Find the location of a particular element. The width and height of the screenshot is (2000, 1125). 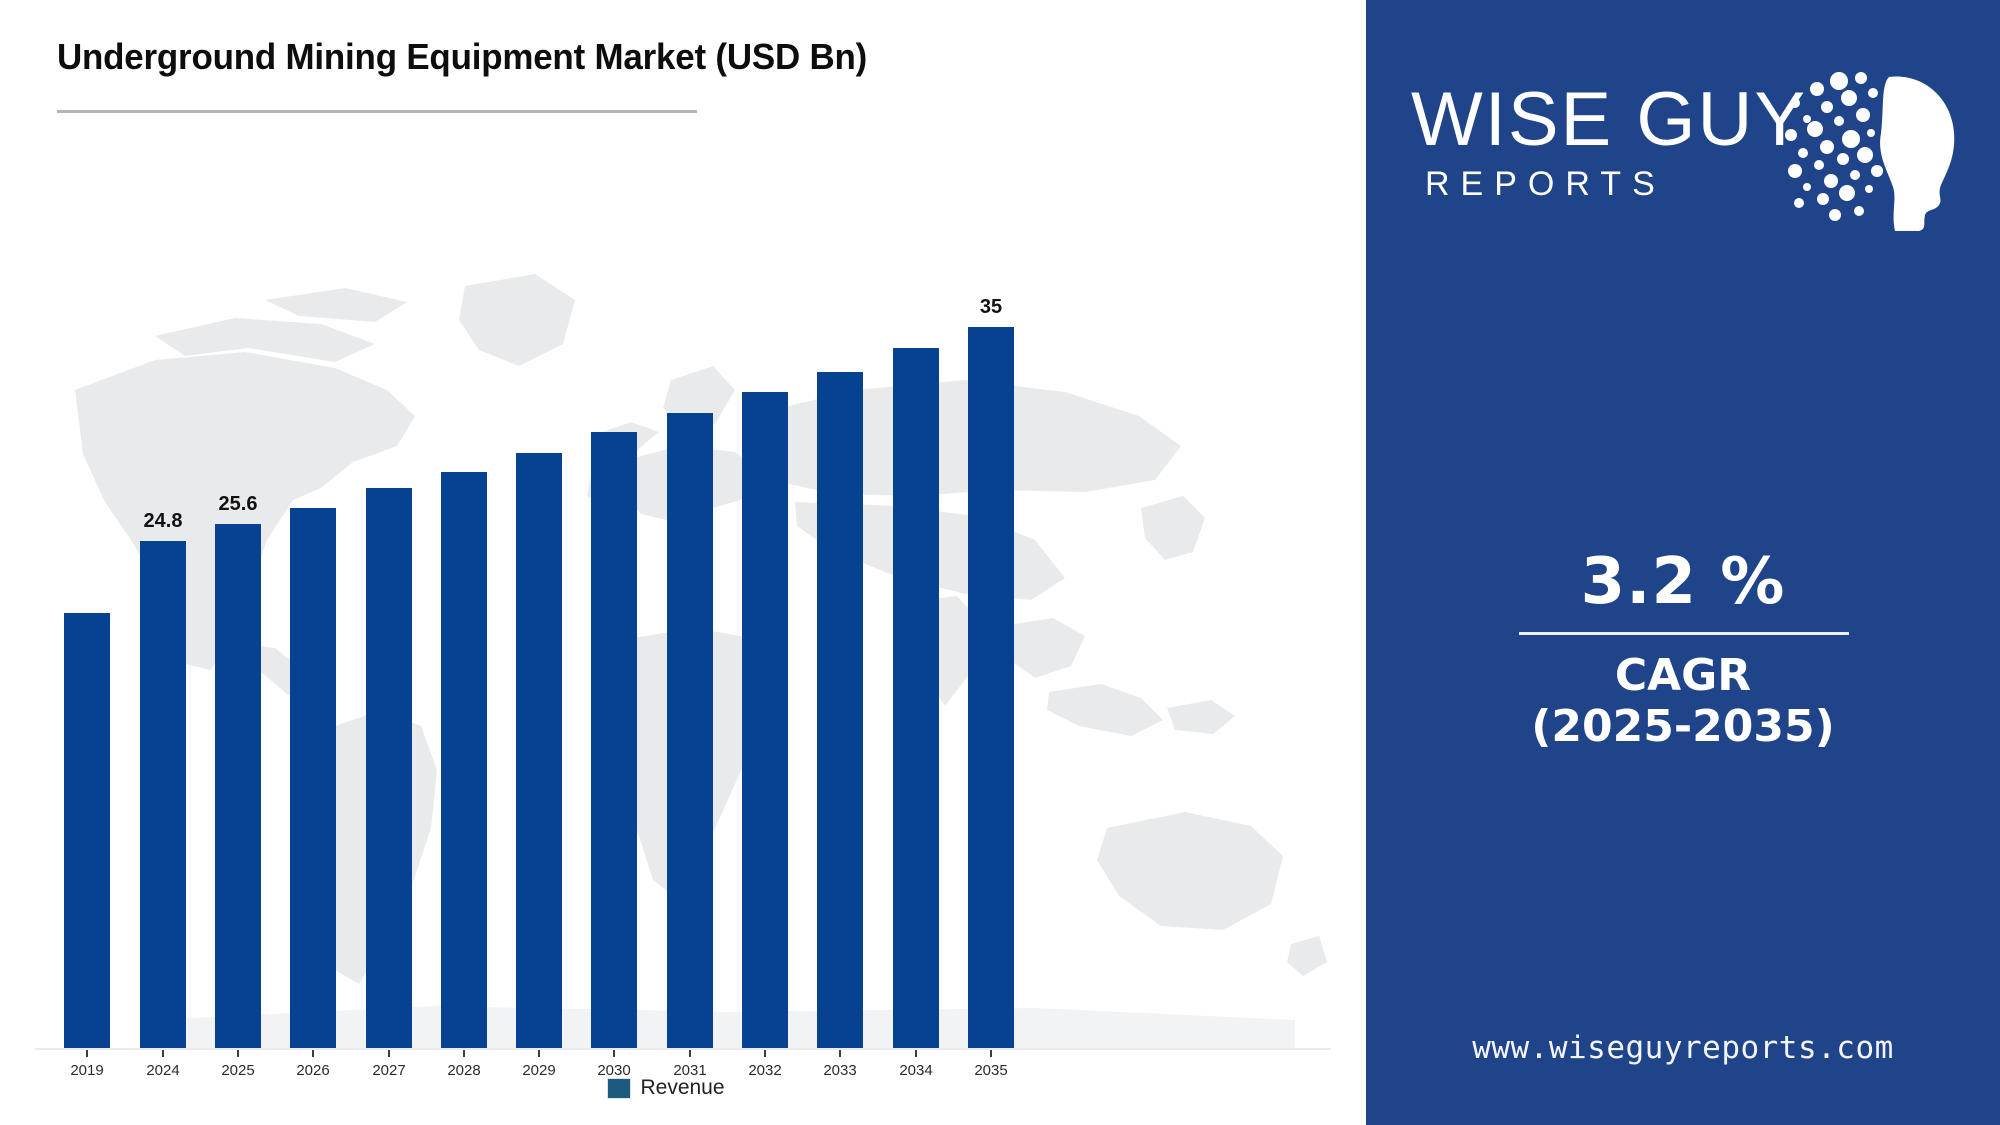

xtick-2019 is located at coordinates (87, 1052).